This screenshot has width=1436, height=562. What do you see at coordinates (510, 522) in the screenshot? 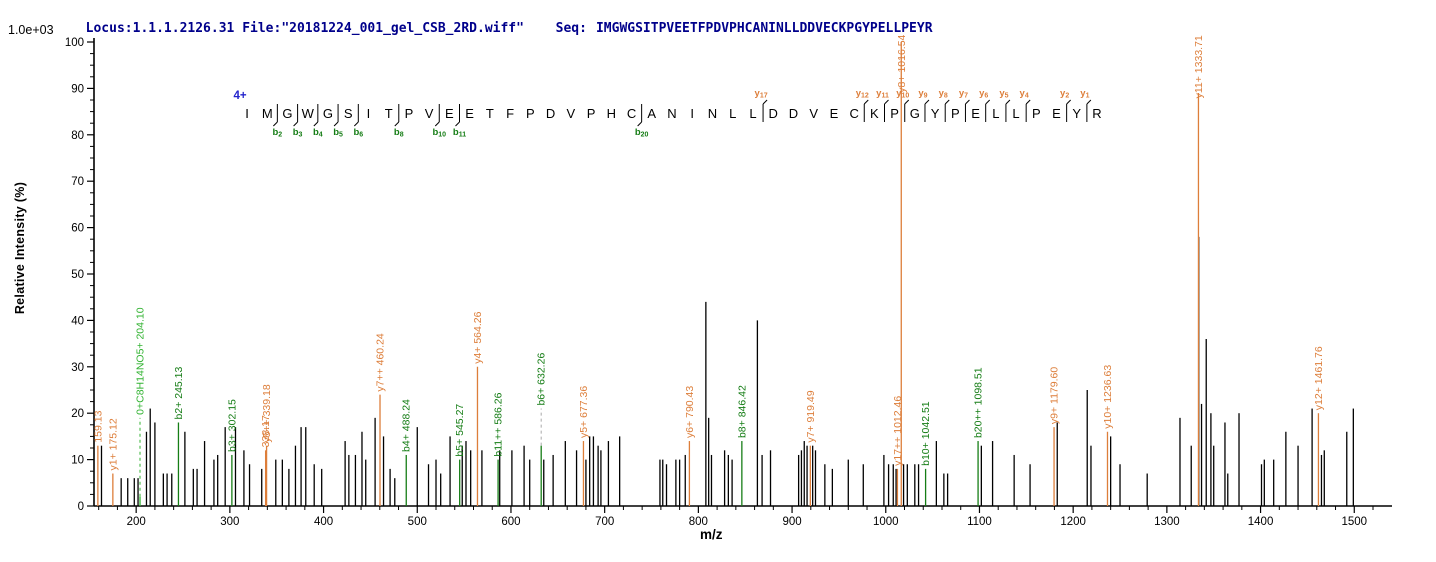
I see `x-tick-label: 600` at bounding box center [510, 522].